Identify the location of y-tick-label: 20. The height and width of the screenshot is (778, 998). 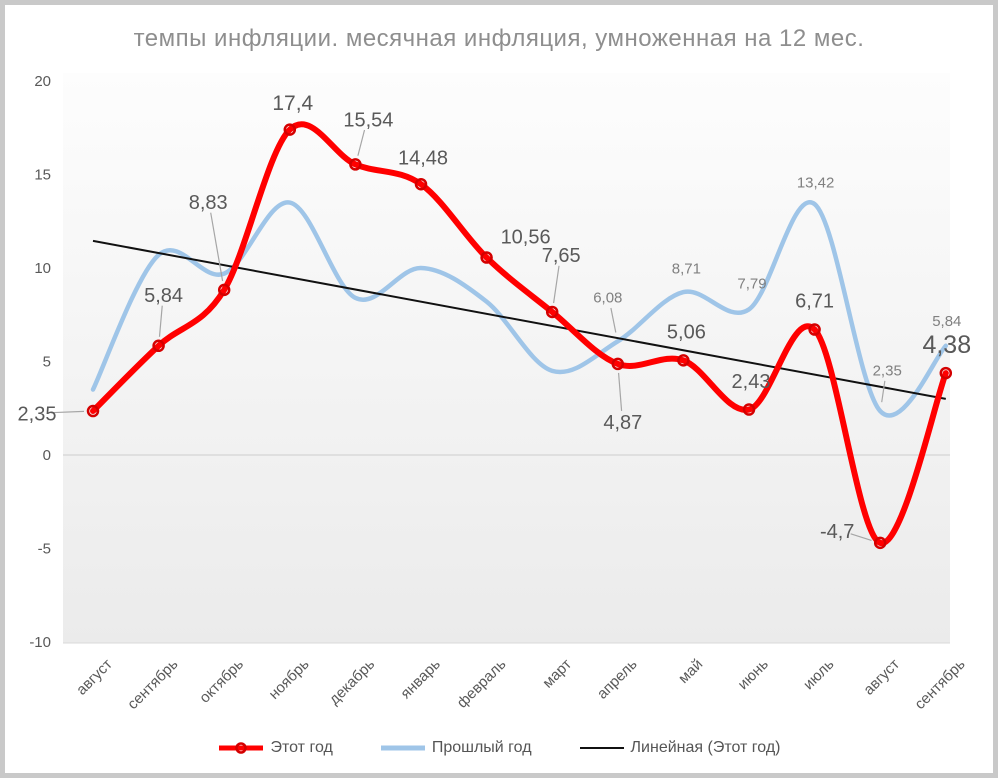
(42, 81).